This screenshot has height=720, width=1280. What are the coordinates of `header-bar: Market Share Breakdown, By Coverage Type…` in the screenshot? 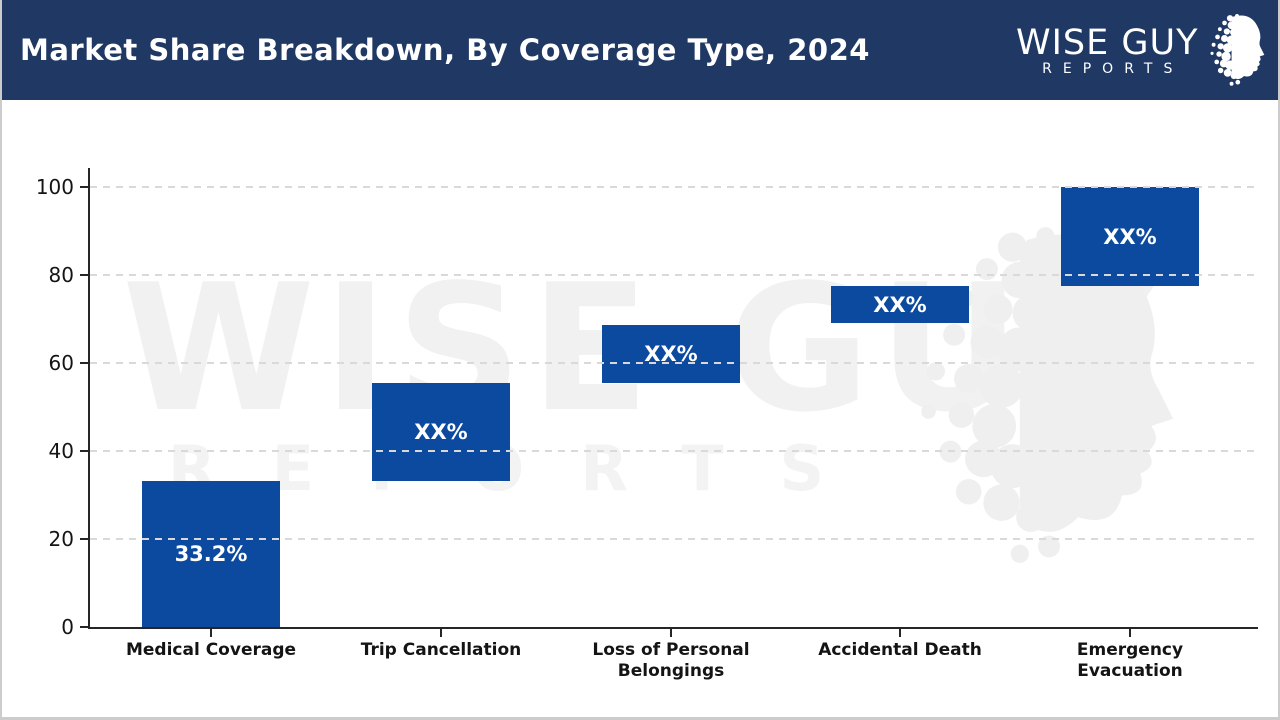 It's located at (640, 50).